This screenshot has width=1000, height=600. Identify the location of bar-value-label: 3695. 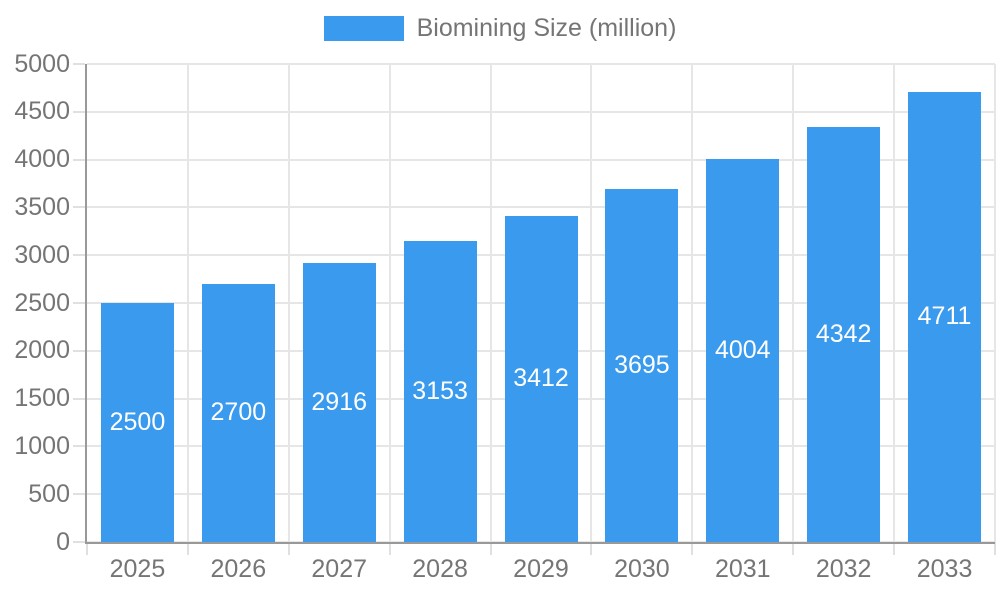
(642, 364).